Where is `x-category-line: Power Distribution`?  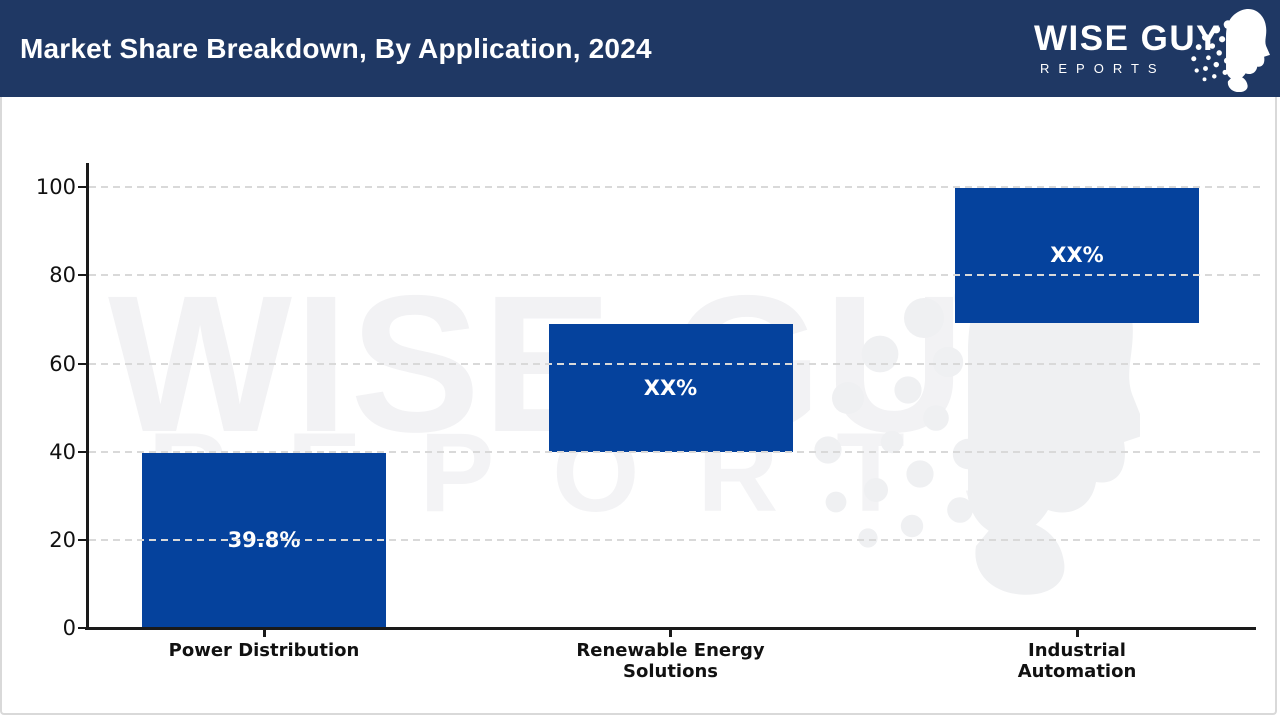 x-category-line: Power Distribution is located at coordinates (264, 650).